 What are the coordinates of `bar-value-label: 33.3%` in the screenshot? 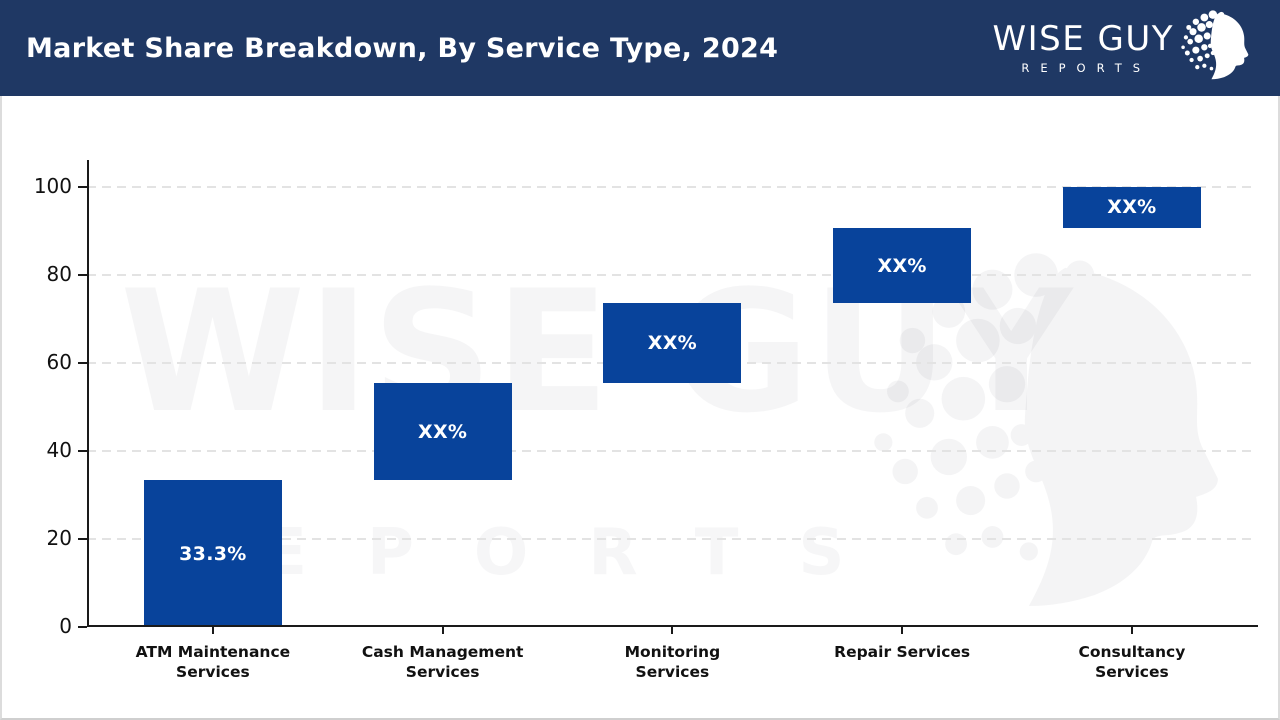 It's located at (213, 553).